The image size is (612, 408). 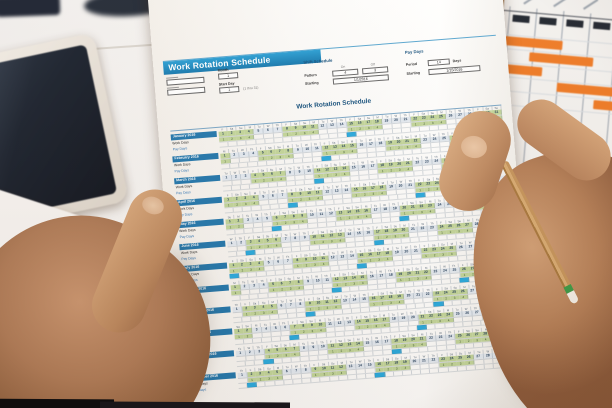 I want to click on day-number-cell: 19, so click(x=395, y=231).